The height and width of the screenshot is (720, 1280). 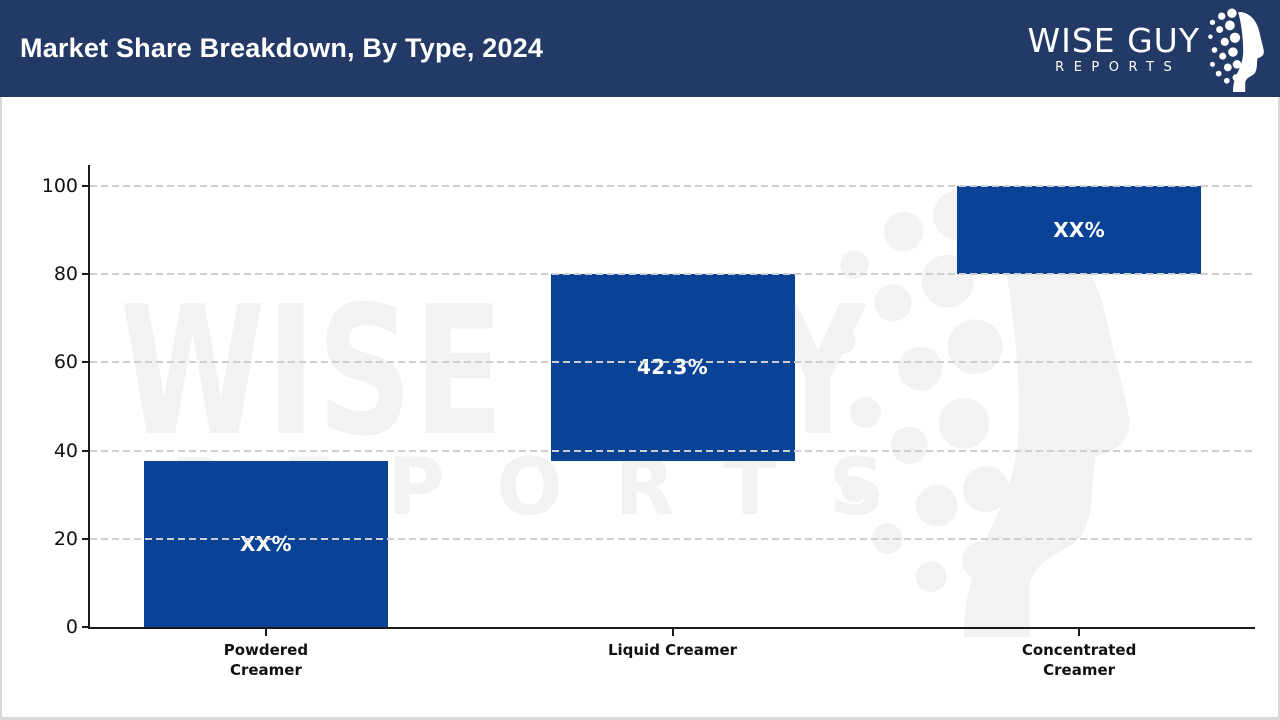 What do you see at coordinates (266, 660) in the screenshot?
I see `category-label-powdered-creamer: Powdered Creamer` at bounding box center [266, 660].